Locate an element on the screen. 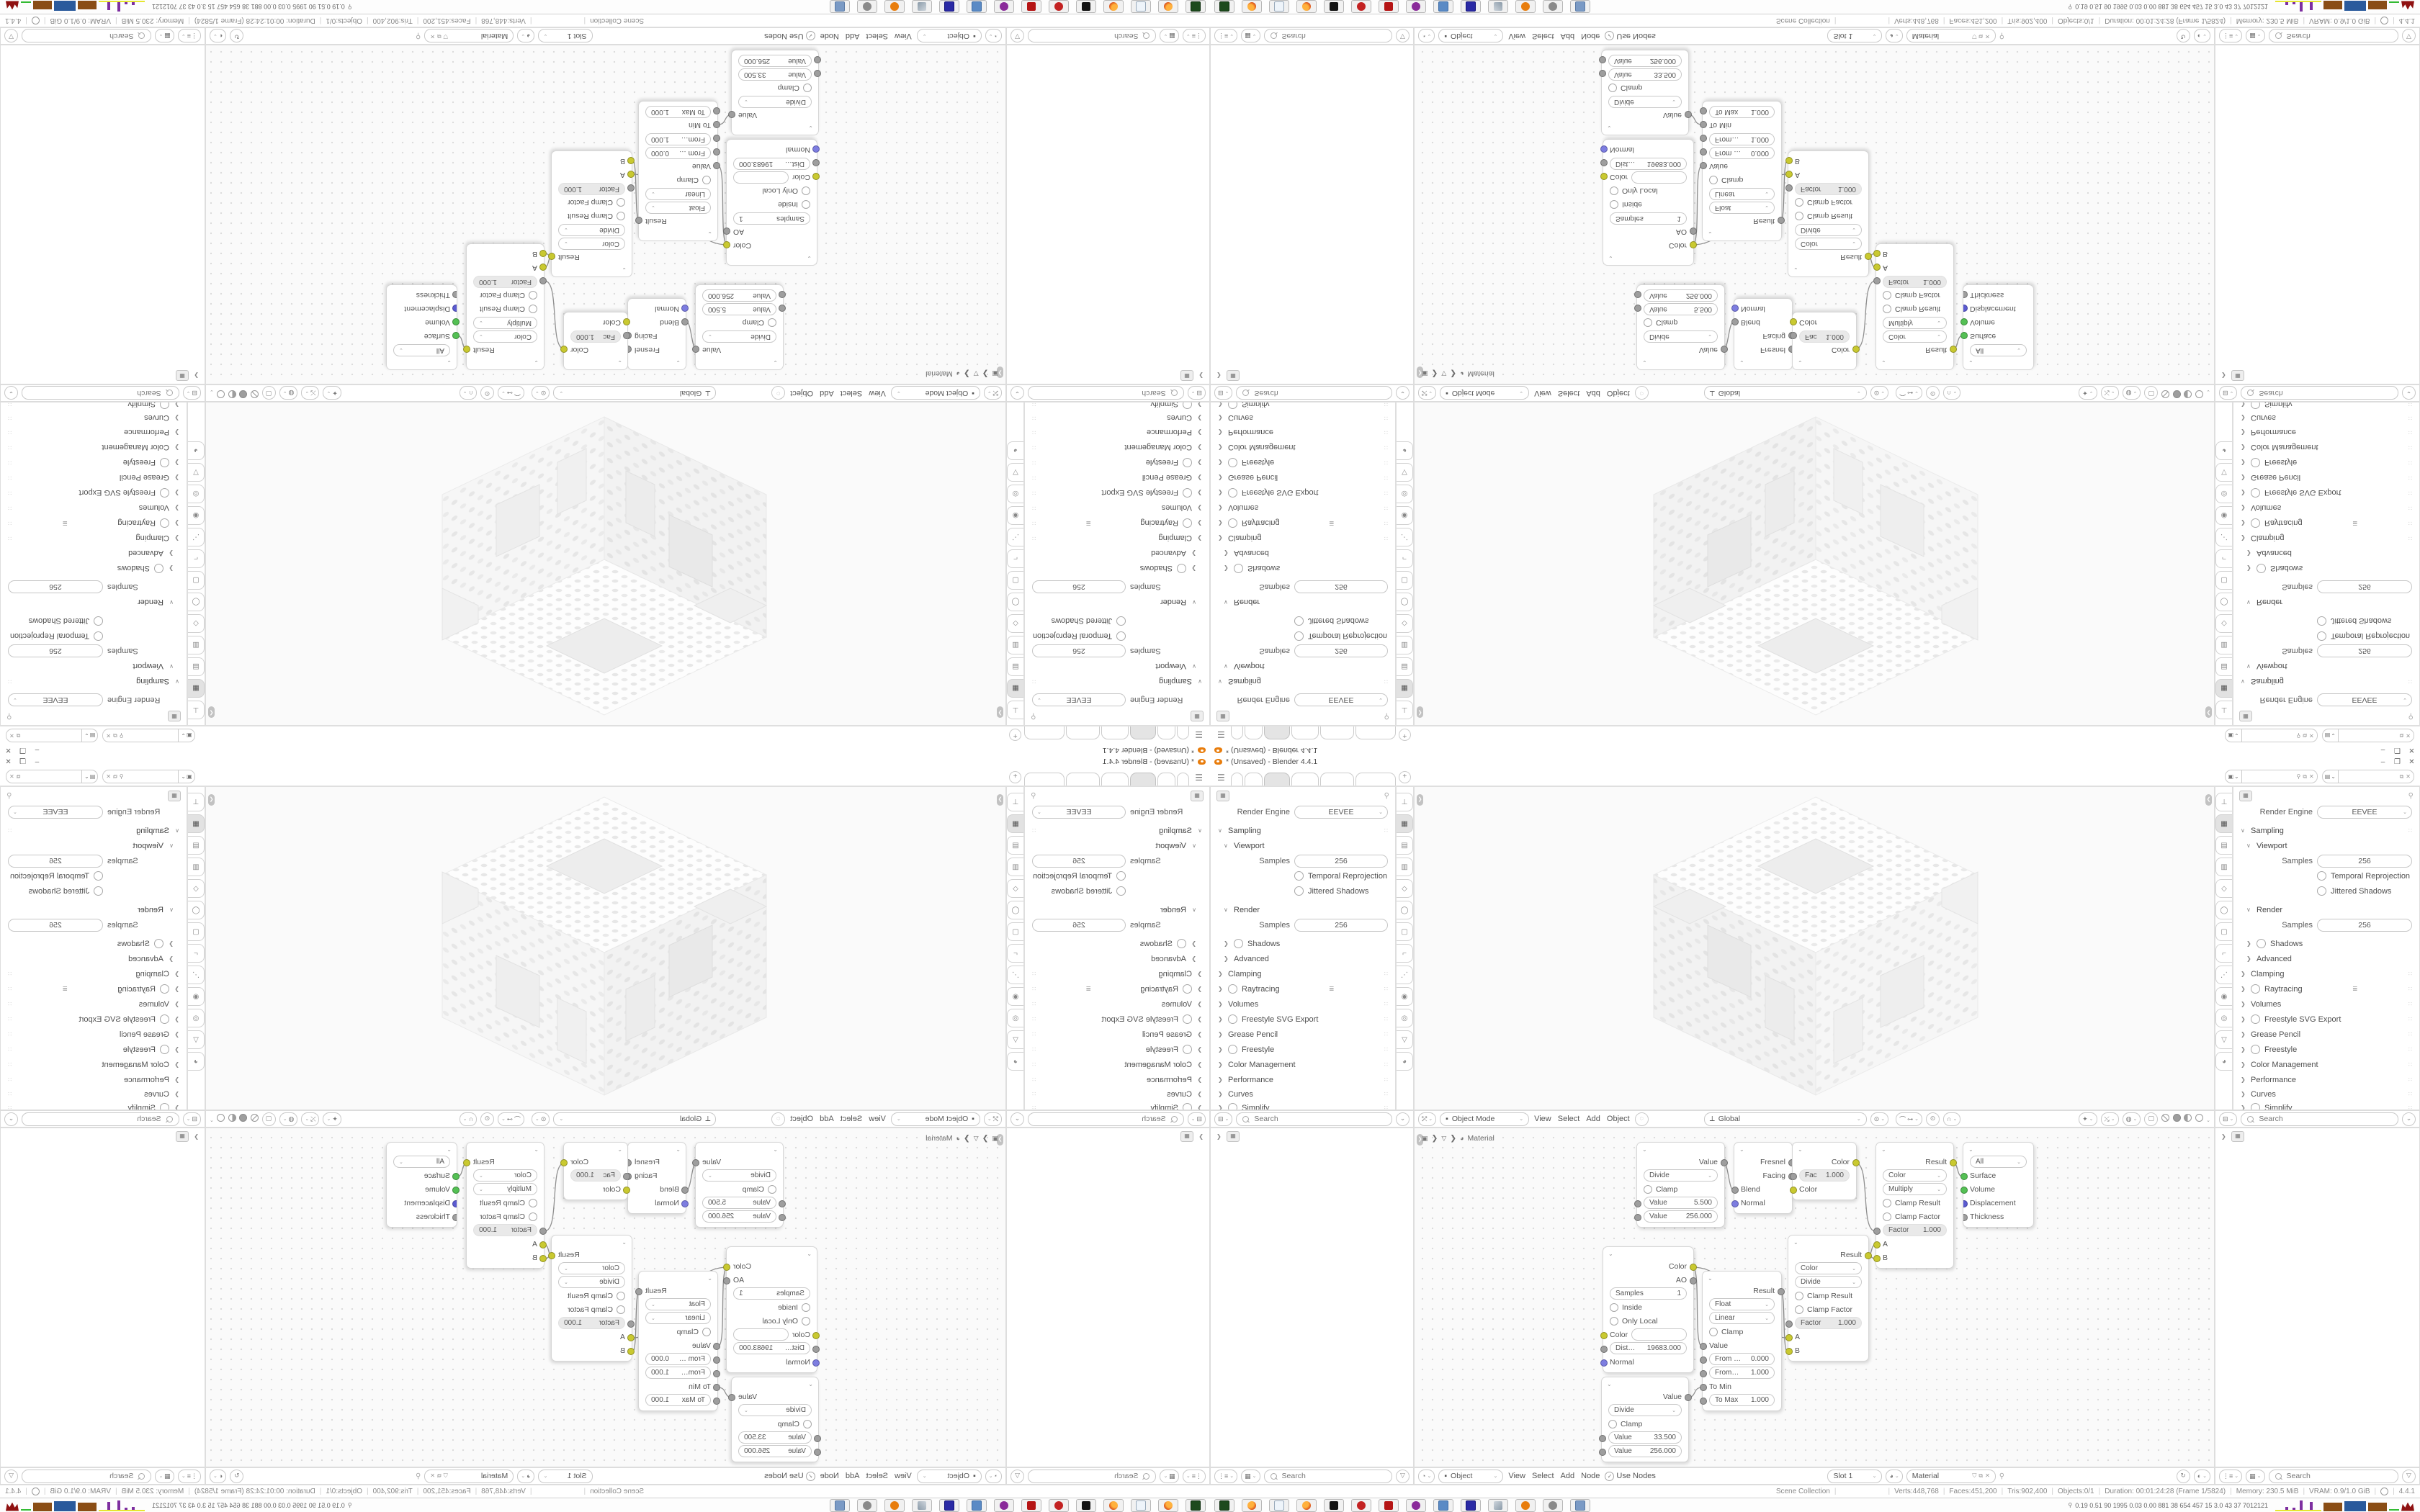 This screenshot has width=2420, height=1512. section-volumes: Volumes is located at coordinates (2266, 508).